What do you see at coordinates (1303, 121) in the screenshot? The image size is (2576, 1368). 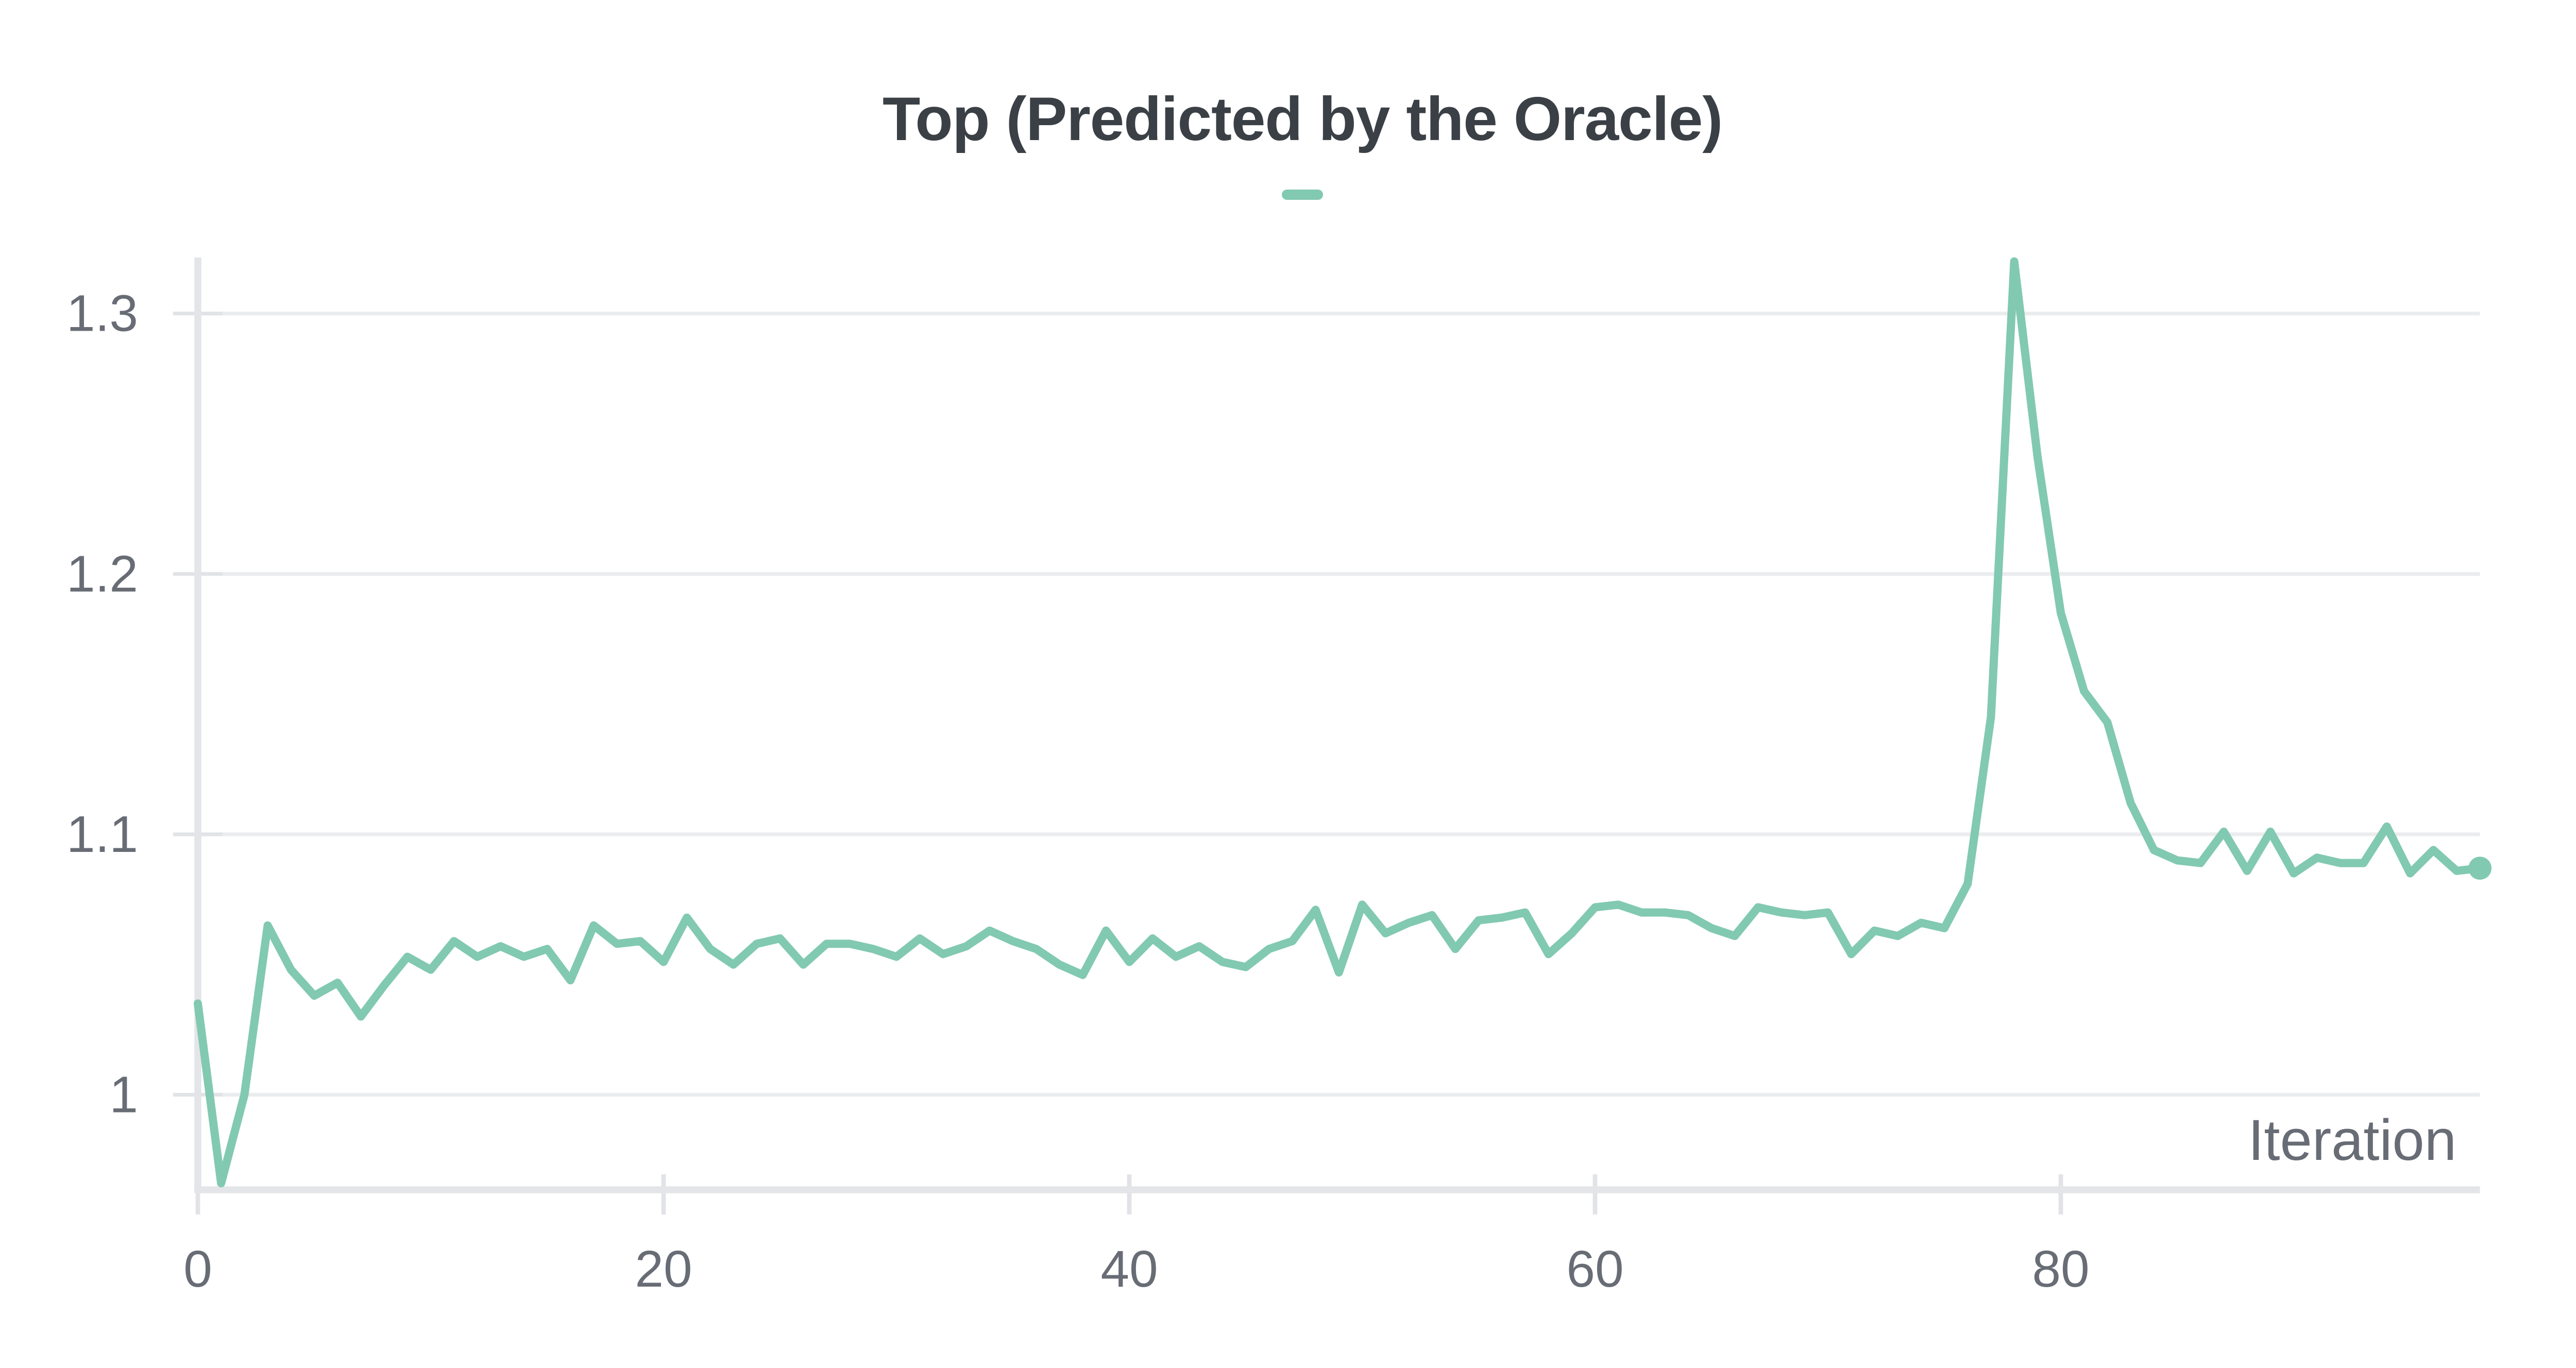 I see `chart-title: Top (Predicted by the Oracle)` at bounding box center [1303, 121].